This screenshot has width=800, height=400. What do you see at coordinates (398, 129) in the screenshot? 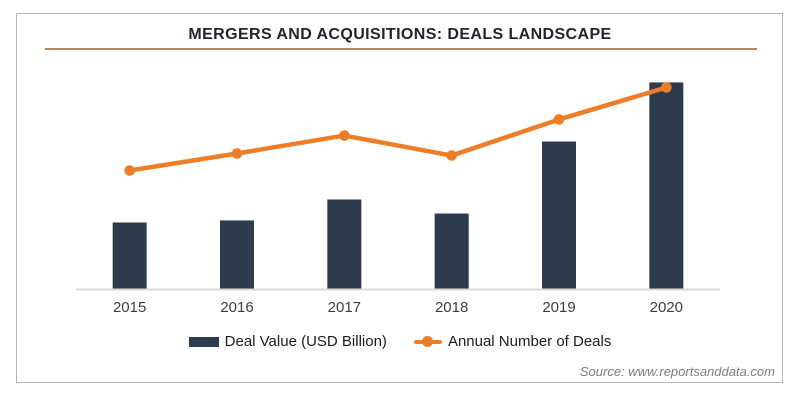
I see `deals-line` at bounding box center [398, 129].